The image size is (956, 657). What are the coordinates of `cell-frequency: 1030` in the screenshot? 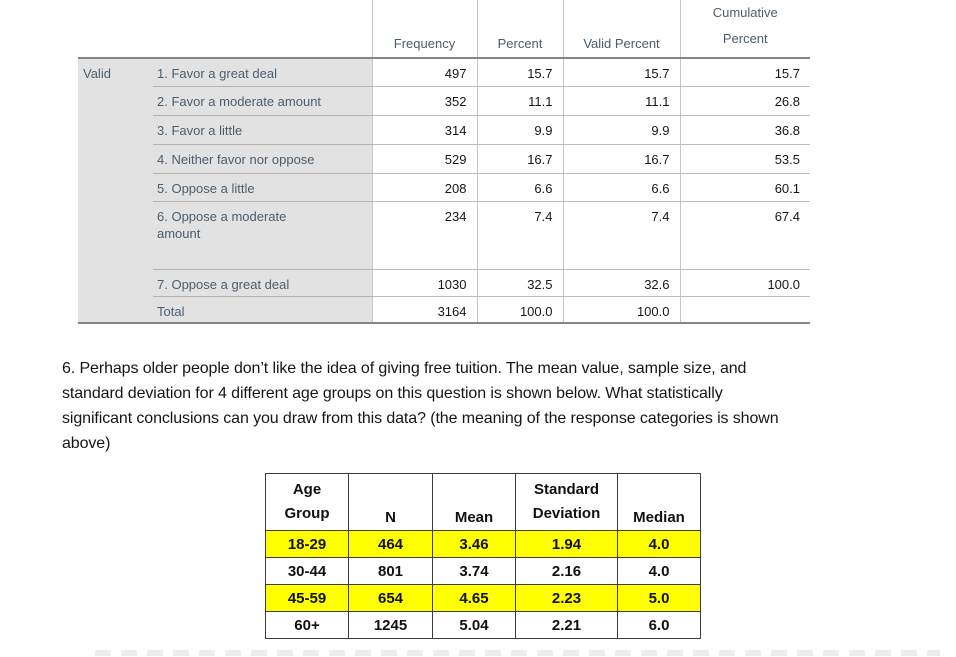 It's located at (424, 283).